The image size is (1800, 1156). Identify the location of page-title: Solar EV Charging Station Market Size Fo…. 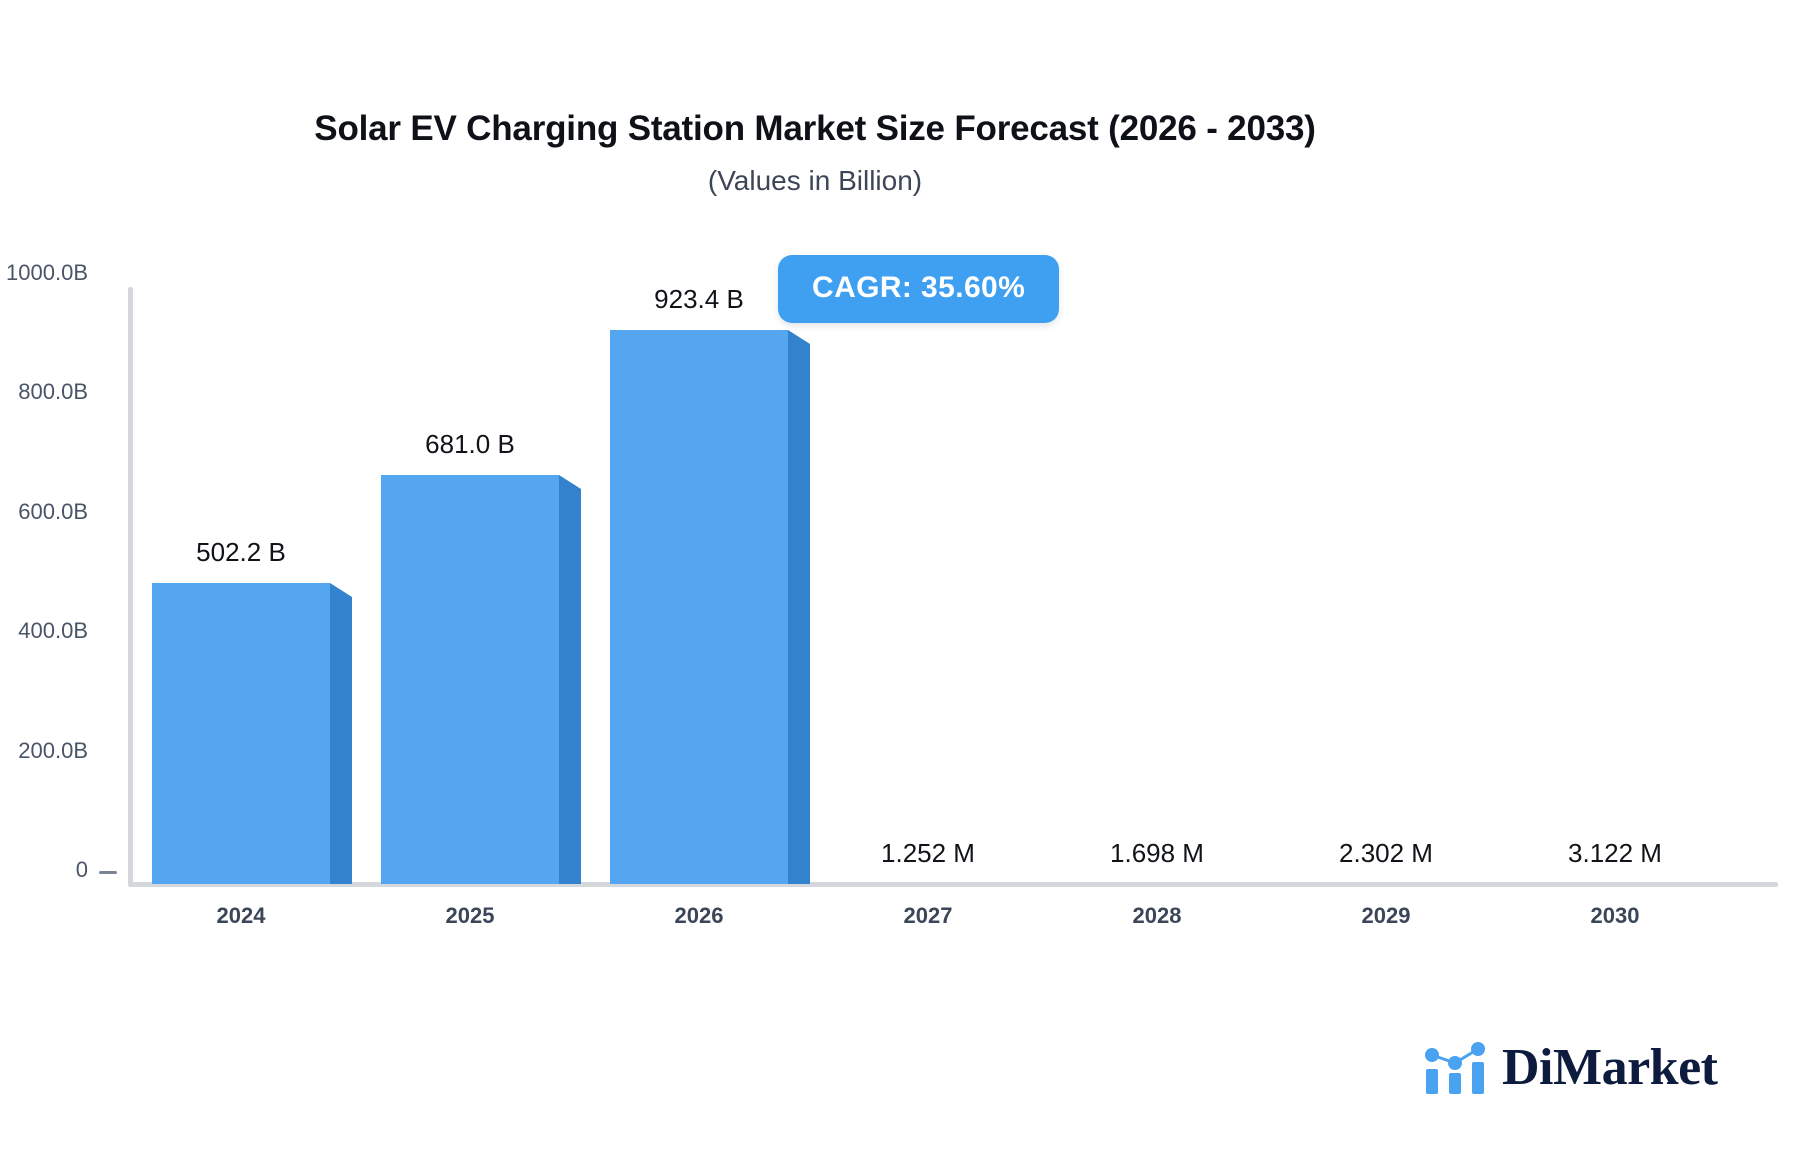
(815, 128).